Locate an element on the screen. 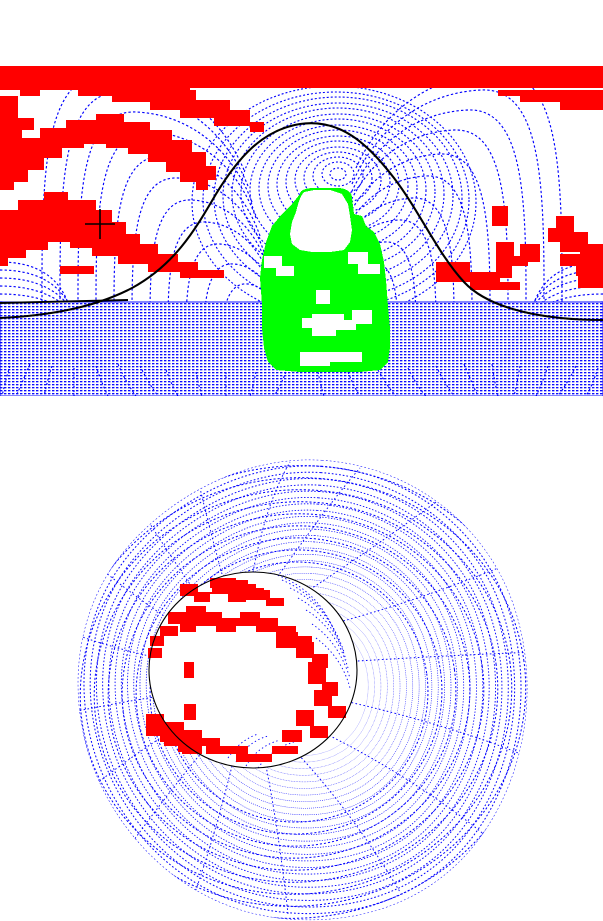 Image resolution: width=603 pixels, height=921 pixels. green-region-holes is located at coordinates (322, 278).